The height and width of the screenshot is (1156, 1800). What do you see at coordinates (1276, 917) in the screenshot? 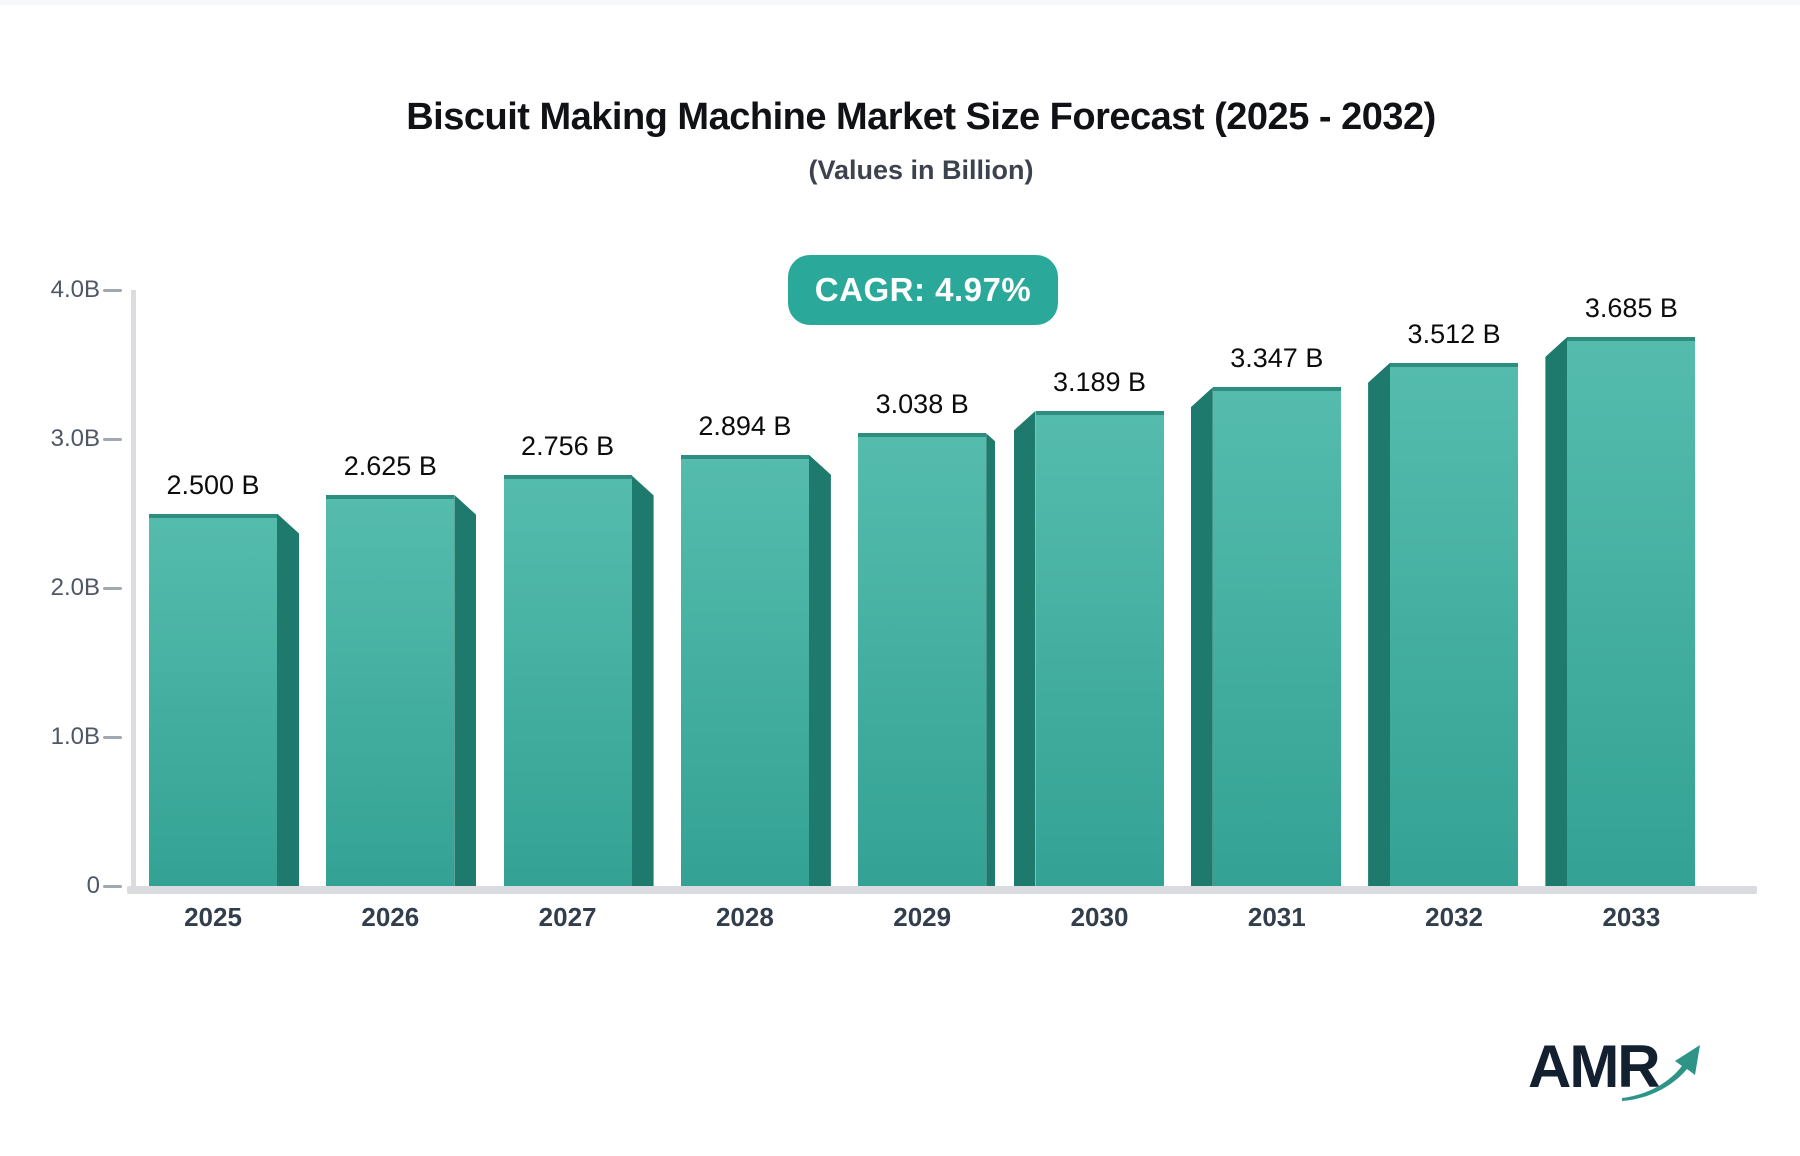
I see `x-axis-tick-label: 2031` at bounding box center [1276, 917].